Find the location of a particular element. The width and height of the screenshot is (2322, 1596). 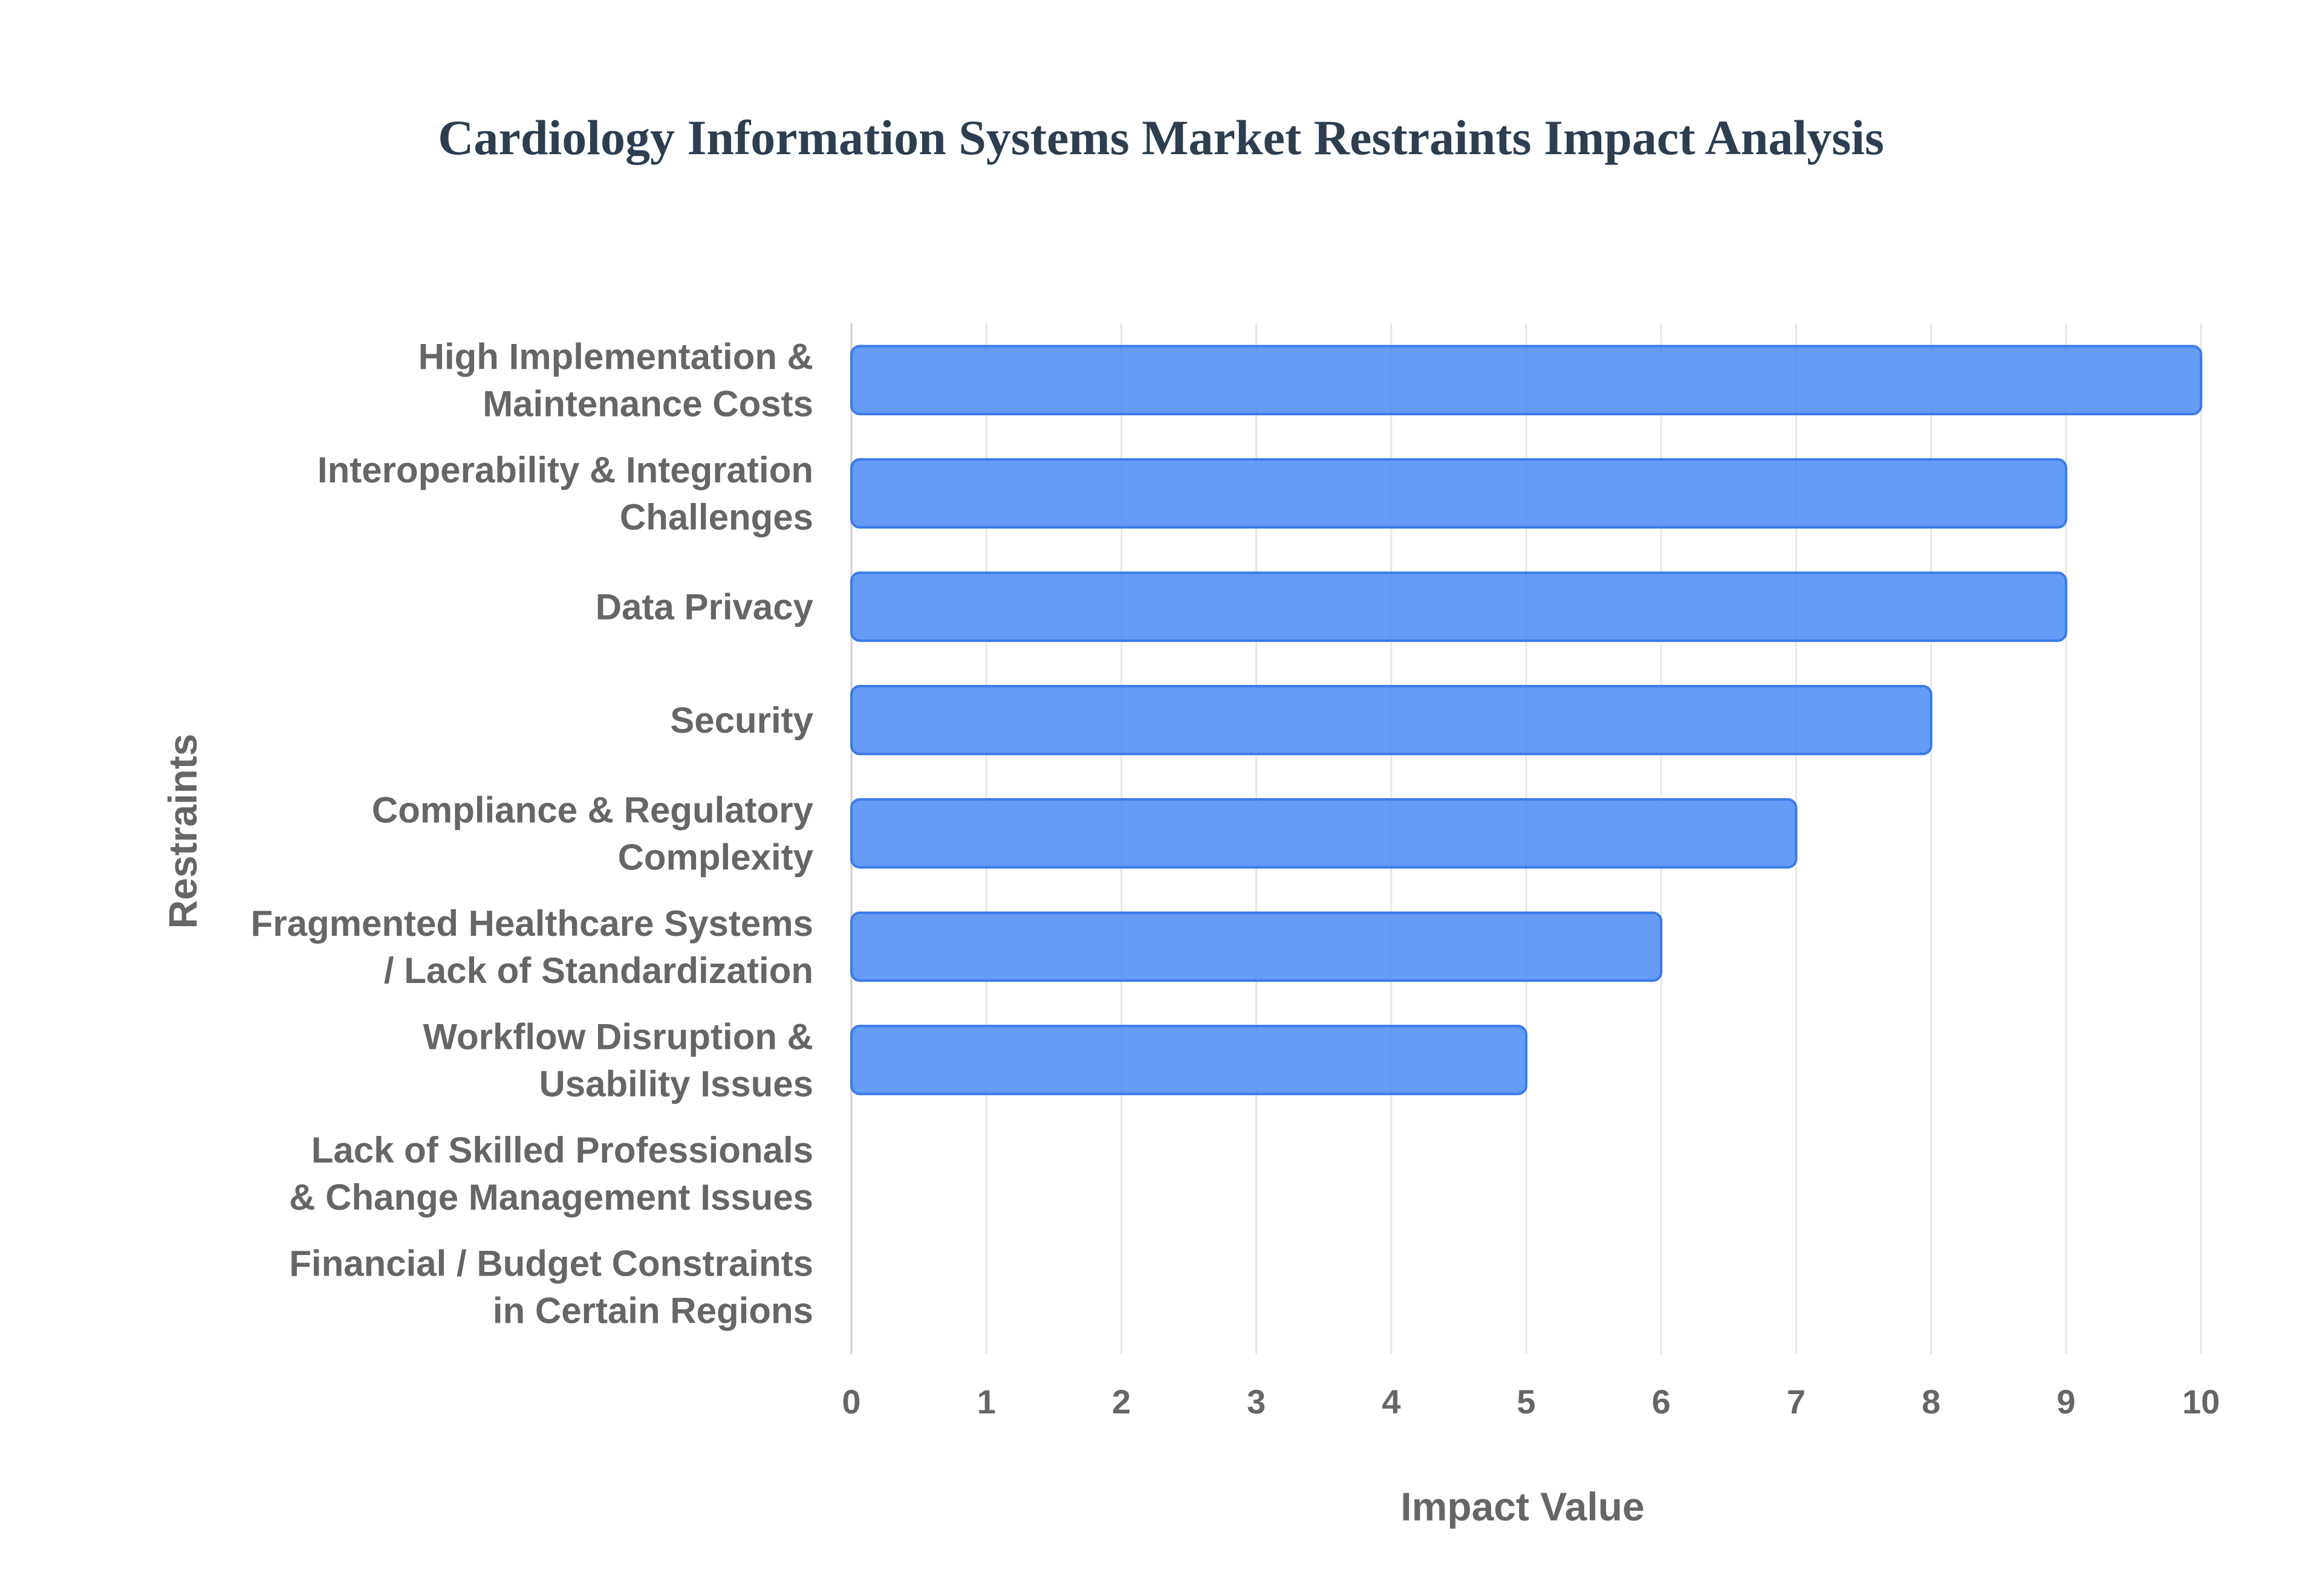

category-label: Compliance & Regulatory Complexity is located at coordinates (593, 834).